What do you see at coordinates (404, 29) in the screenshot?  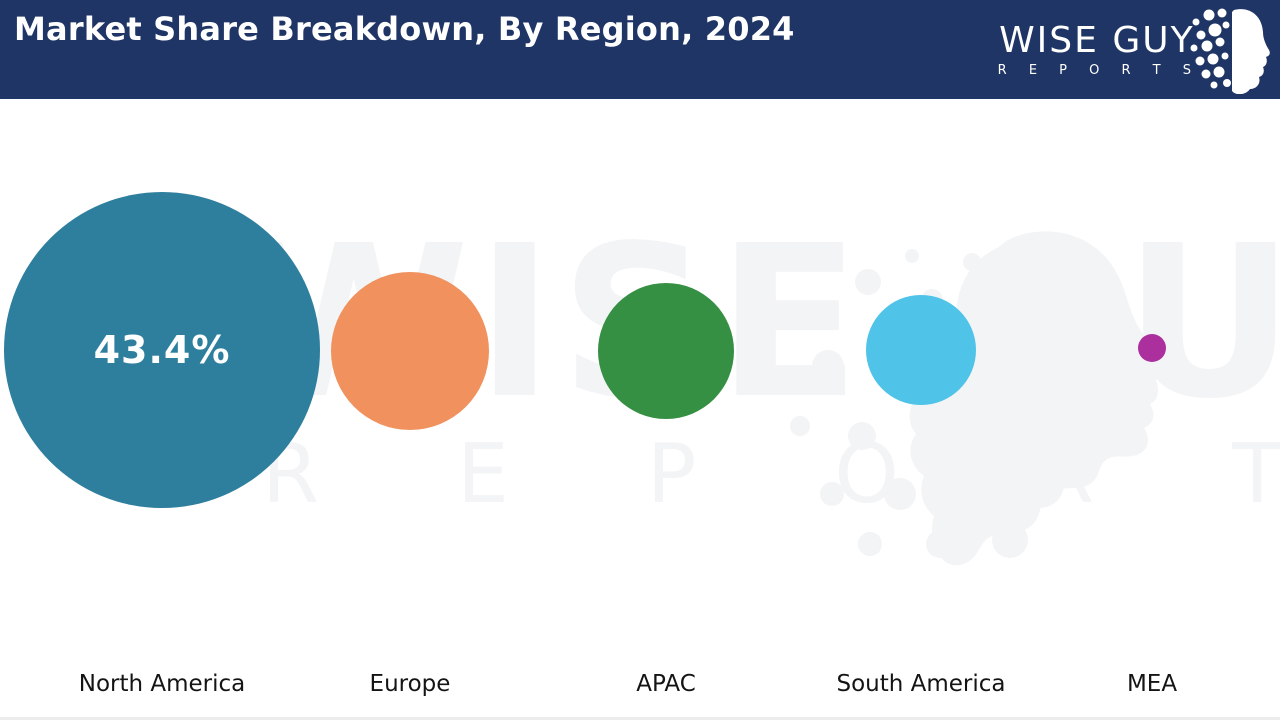 I see `page-title: Market Share Breakdown, By Region, 2024` at bounding box center [404, 29].